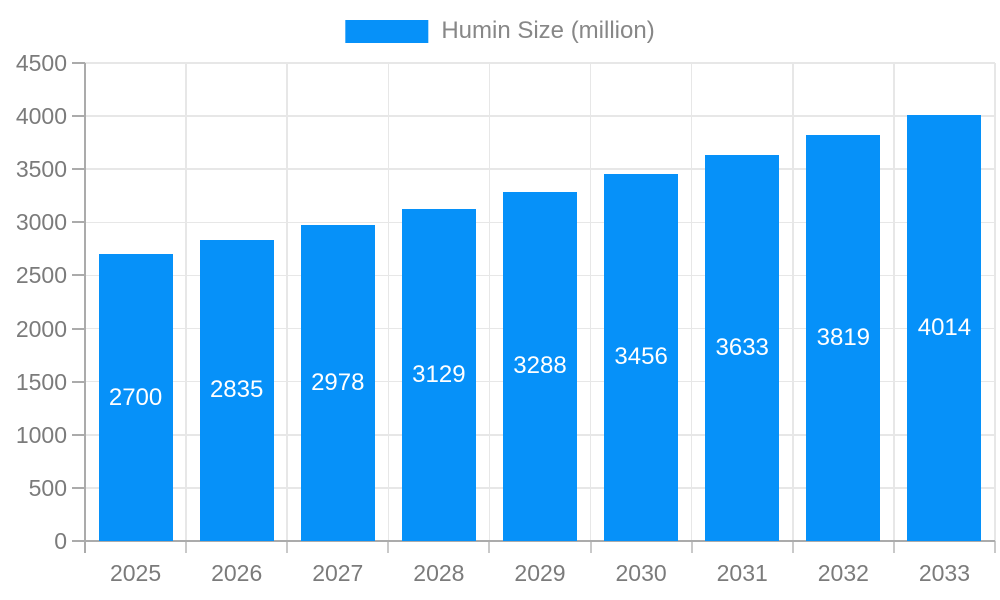  I want to click on bar-value-label: 2700, so click(135, 397).